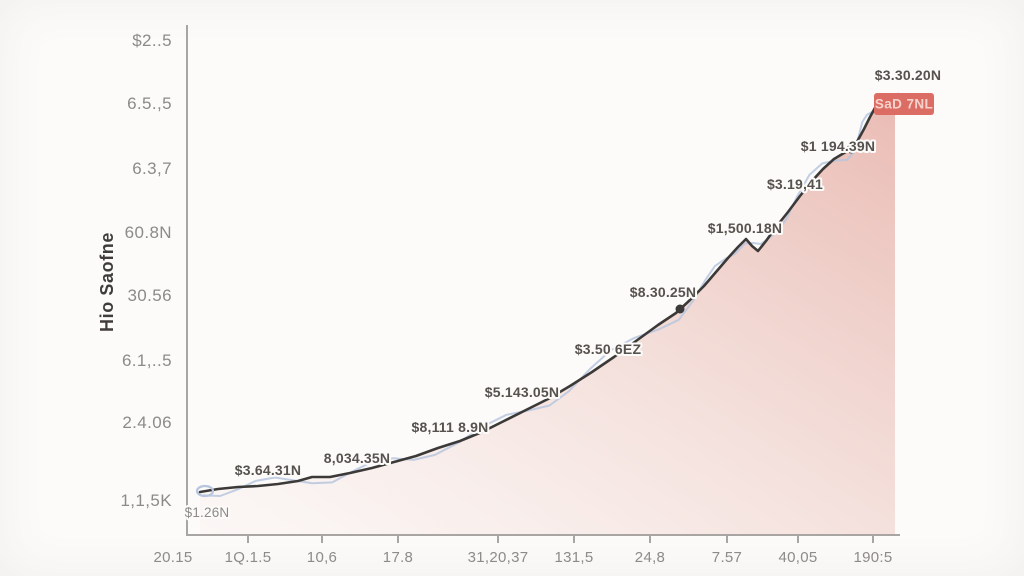  I want to click on point-label: $5.143.05N, so click(522, 392).